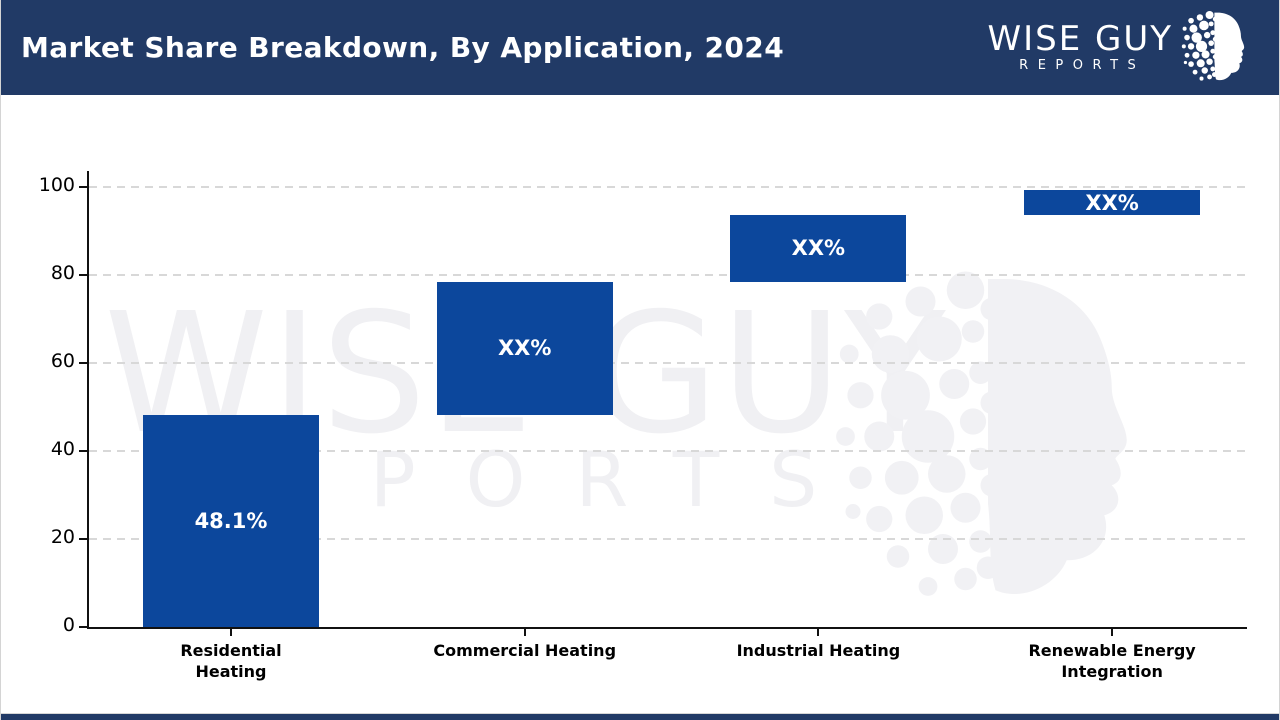 Image resolution: width=1280 pixels, height=720 pixels. I want to click on footer-bar, so click(640, 717).